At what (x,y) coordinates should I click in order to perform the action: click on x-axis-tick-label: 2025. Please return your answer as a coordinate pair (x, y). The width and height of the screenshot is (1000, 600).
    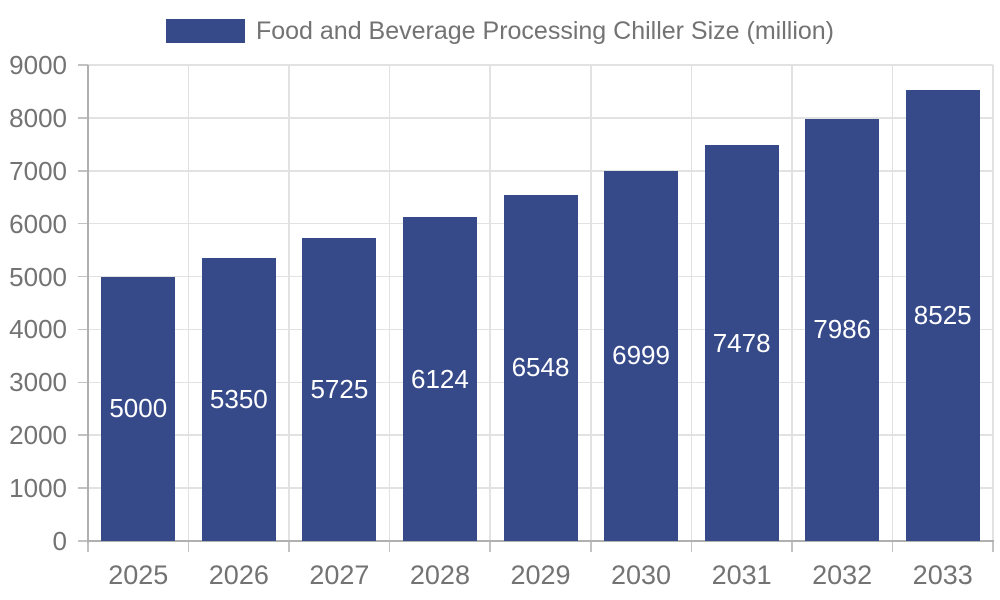
    Looking at the image, I should click on (138, 575).